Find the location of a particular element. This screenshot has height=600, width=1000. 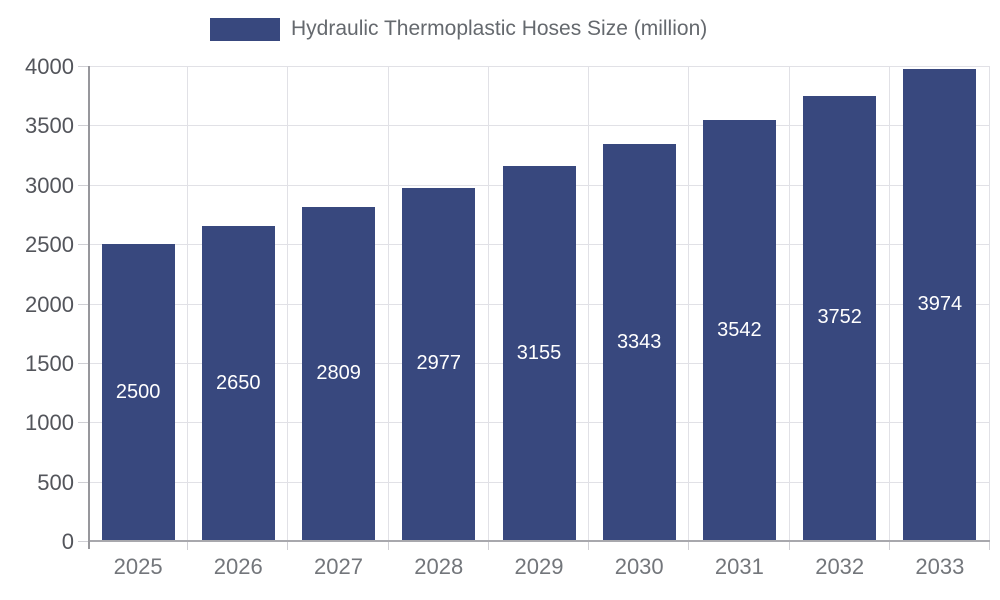

y-axis-tick-label: 3500 is located at coordinates (49, 126).